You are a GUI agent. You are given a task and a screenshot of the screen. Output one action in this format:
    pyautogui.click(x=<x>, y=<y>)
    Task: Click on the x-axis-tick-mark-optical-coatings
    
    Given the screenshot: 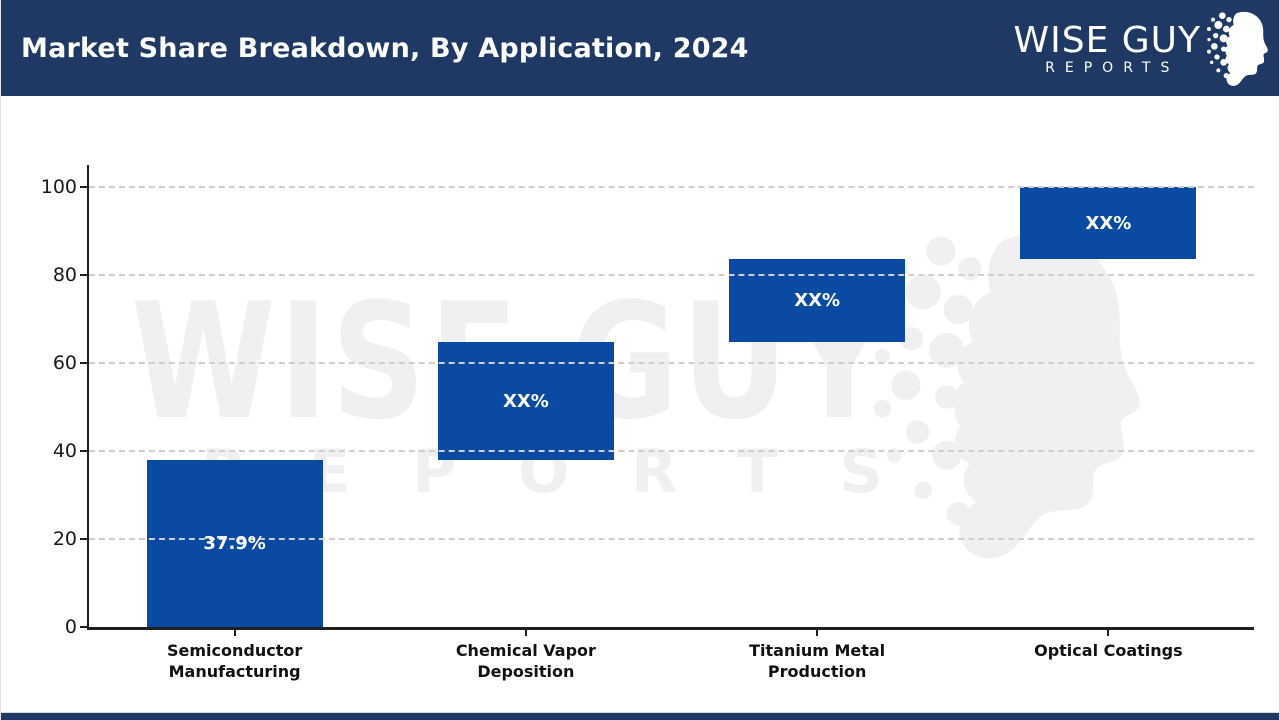 What is the action you would take?
    pyautogui.click(x=1108, y=633)
    